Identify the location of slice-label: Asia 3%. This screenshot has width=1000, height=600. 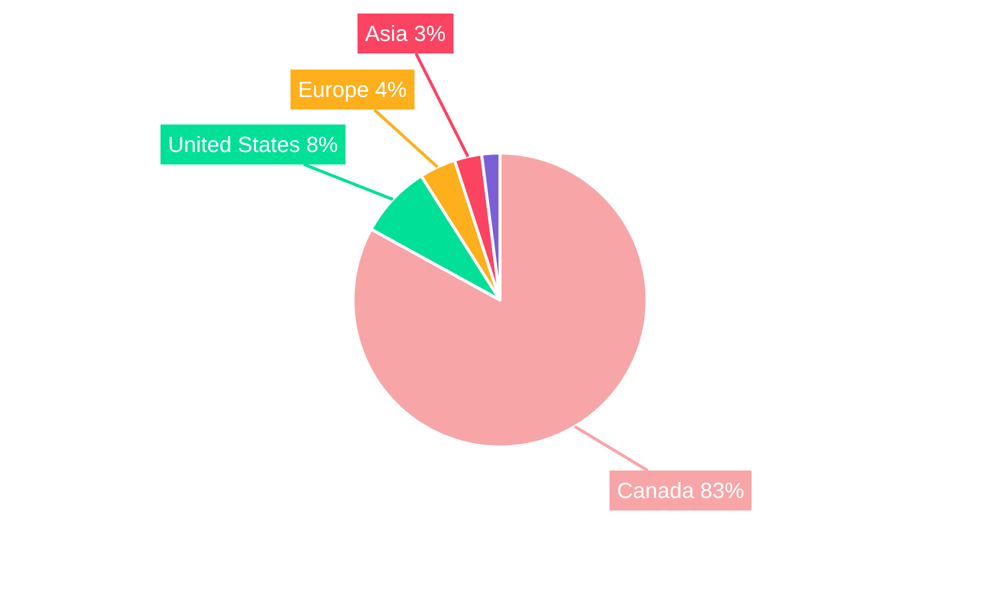
(405, 33).